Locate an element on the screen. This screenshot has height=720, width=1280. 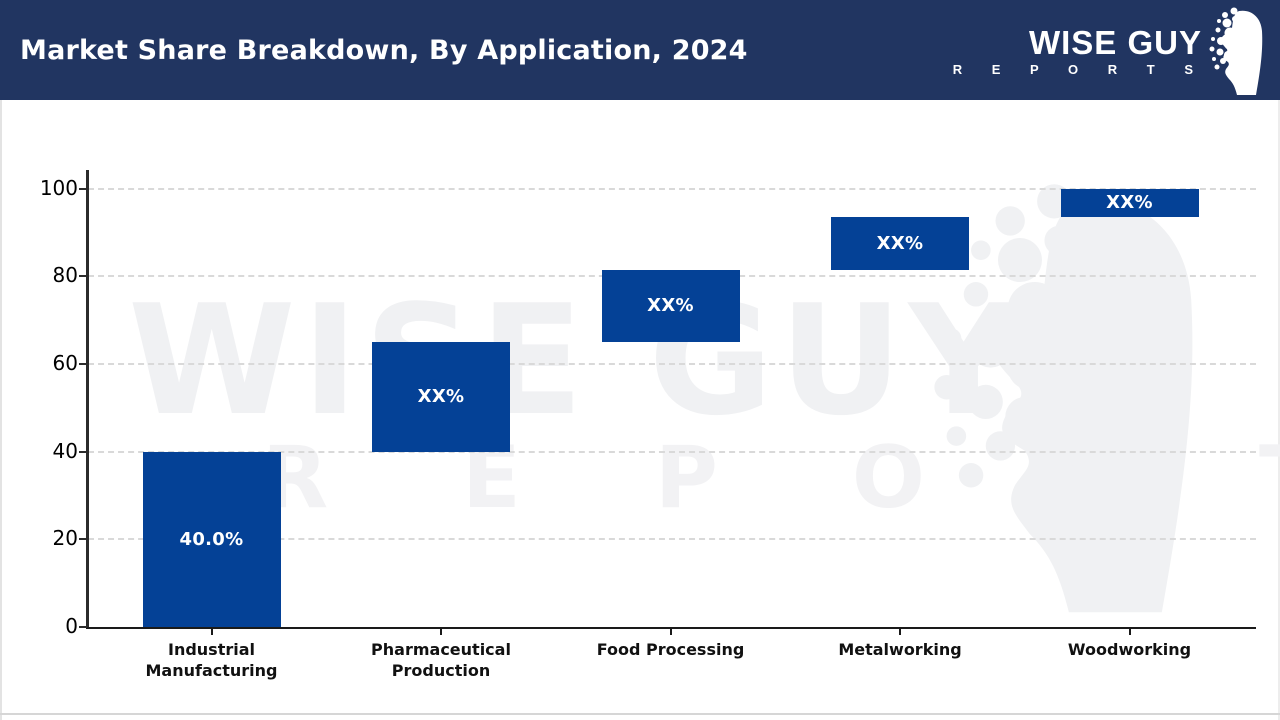
y-tick-label: 20 is located at coordinates (65, 538).